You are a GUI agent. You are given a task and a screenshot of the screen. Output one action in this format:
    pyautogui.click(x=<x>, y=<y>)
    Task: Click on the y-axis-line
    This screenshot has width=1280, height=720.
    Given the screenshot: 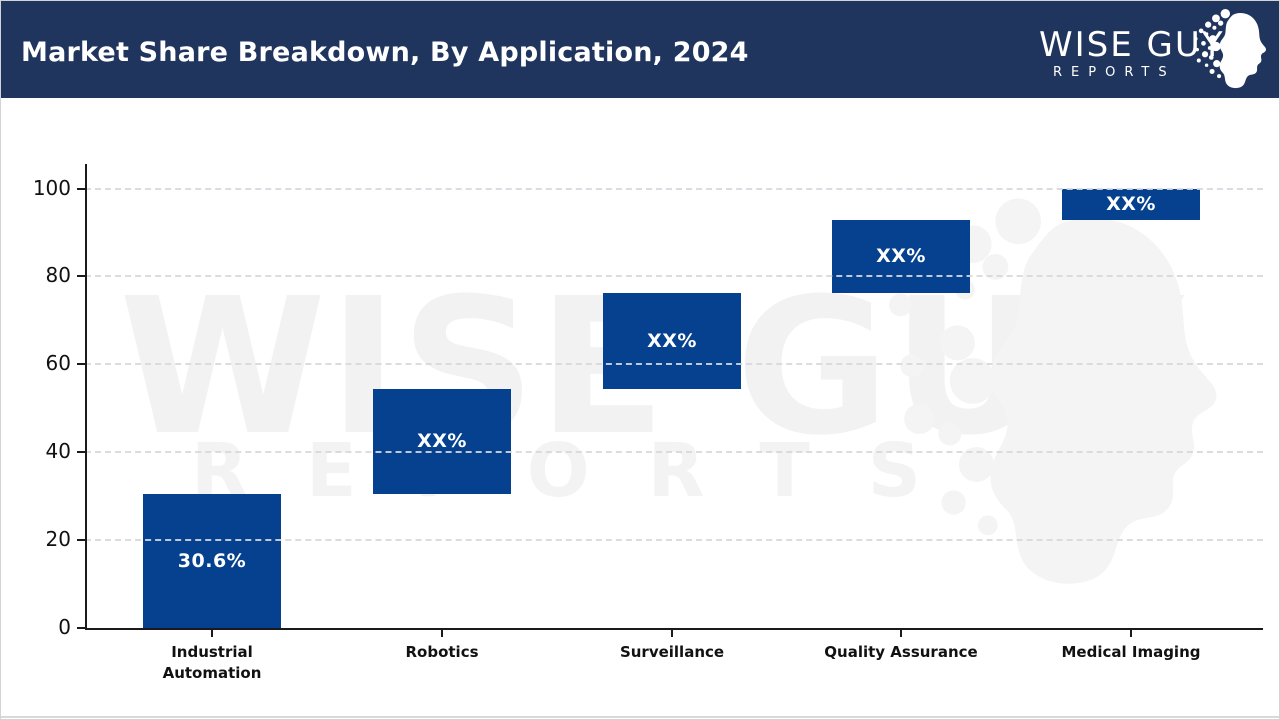 What is the action you would take?
    pyautogui.click(x=86, y=397)
    